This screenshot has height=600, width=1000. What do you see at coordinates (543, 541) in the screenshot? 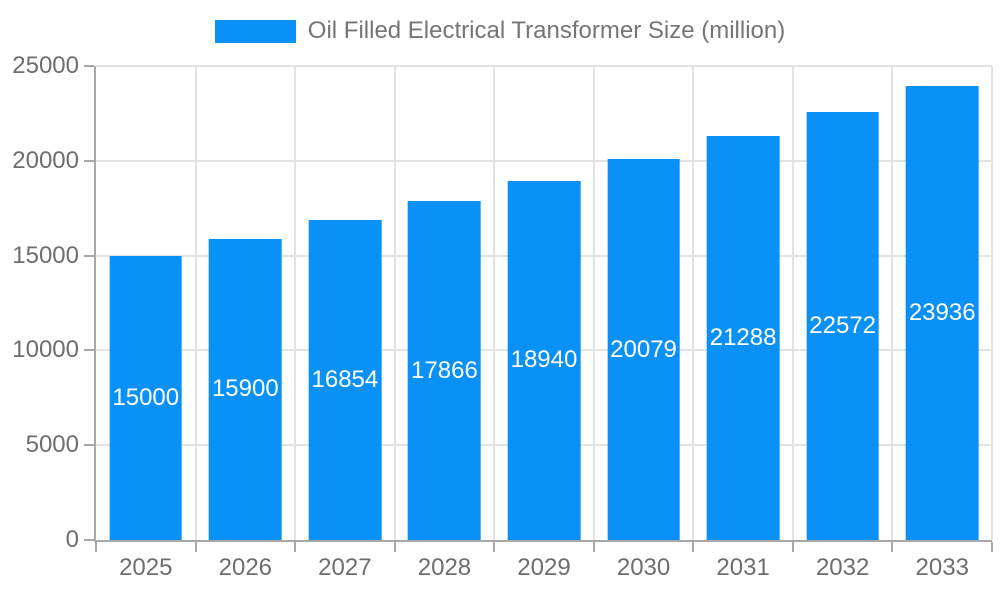
I see `x-axis-line` at bounding box center [543, 541].